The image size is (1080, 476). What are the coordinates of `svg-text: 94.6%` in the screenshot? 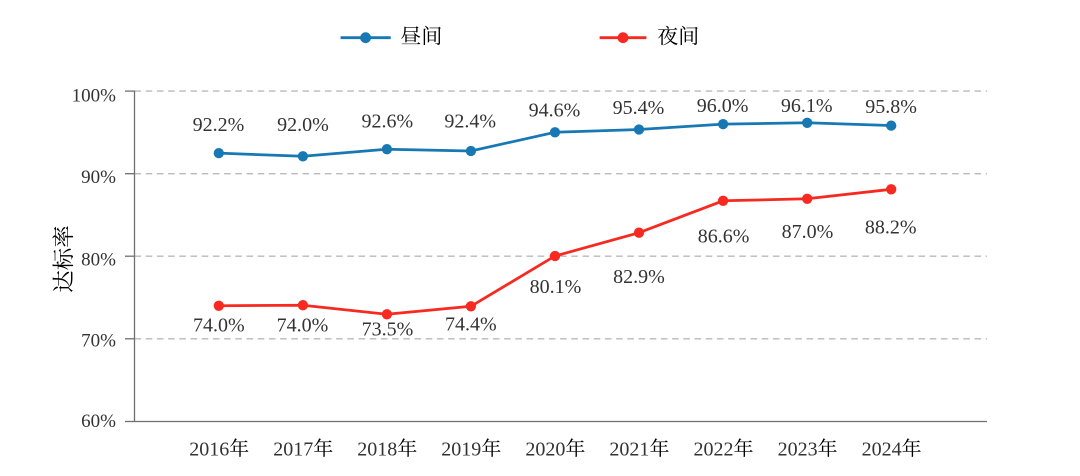 It's located at (555, 111).